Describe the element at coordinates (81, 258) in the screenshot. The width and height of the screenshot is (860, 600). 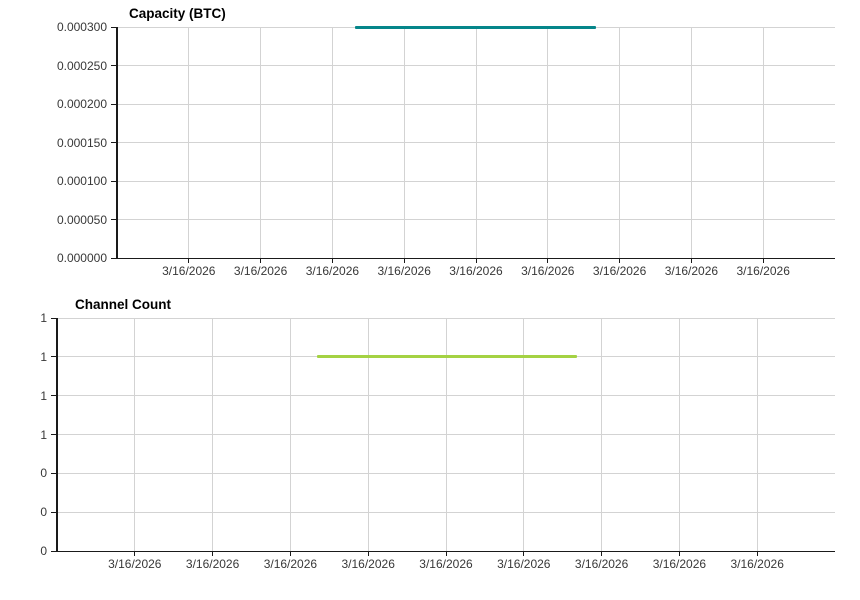
I see `y-tick-label: 0.000000` at that location.